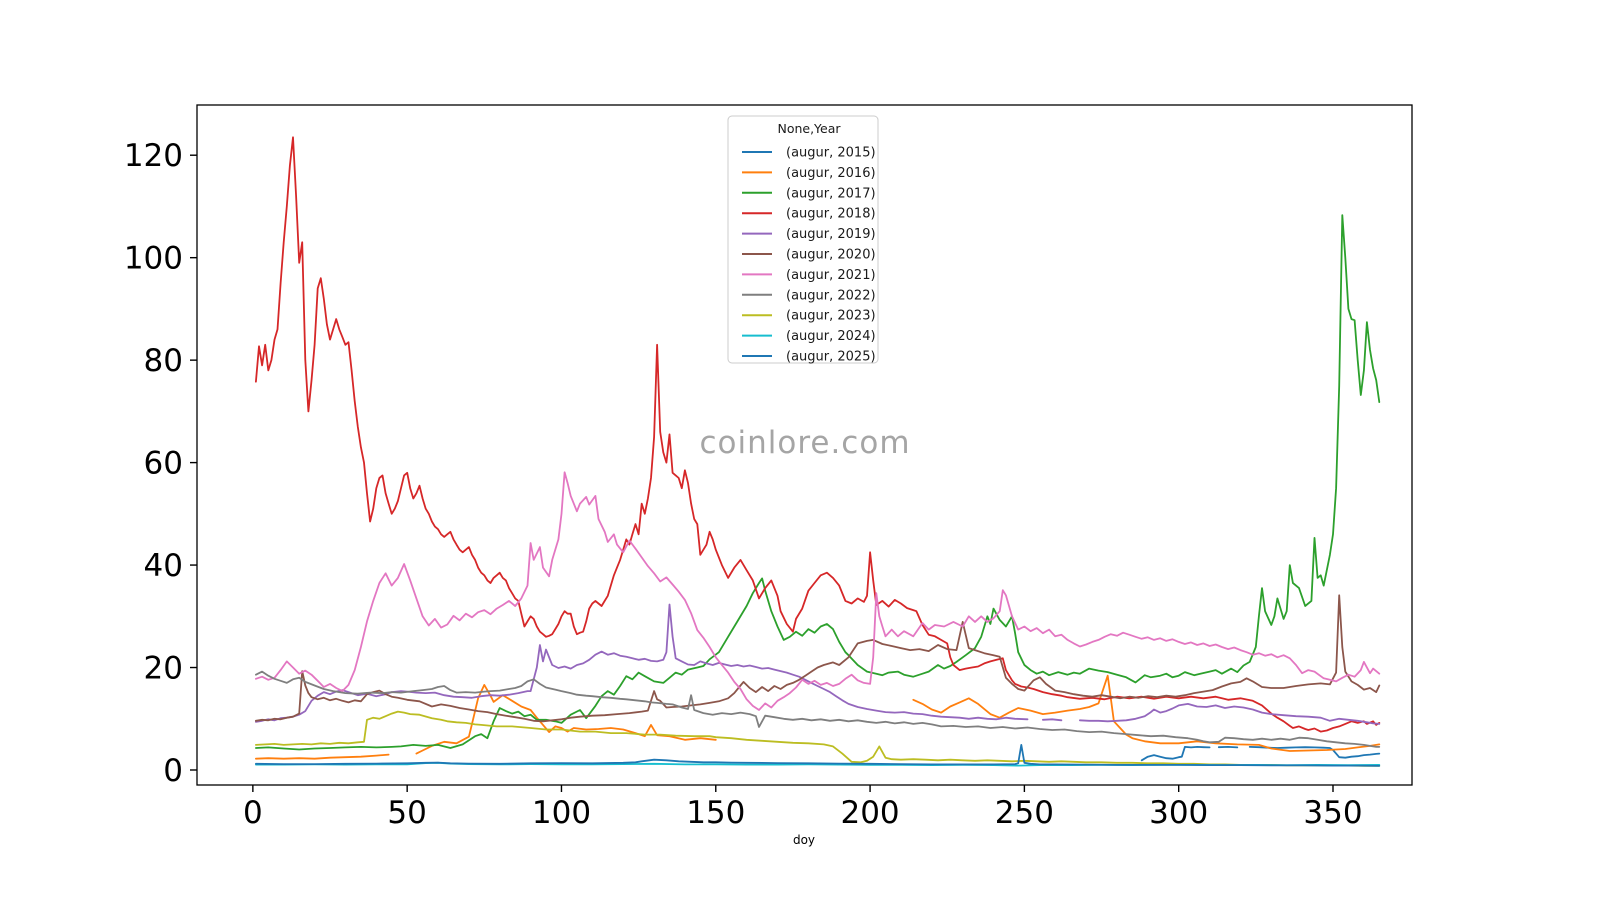 The width and height of the screenshot is (1600, 900). I want to click on legend-label-2025: (augur, 2025), so click(831, 357).